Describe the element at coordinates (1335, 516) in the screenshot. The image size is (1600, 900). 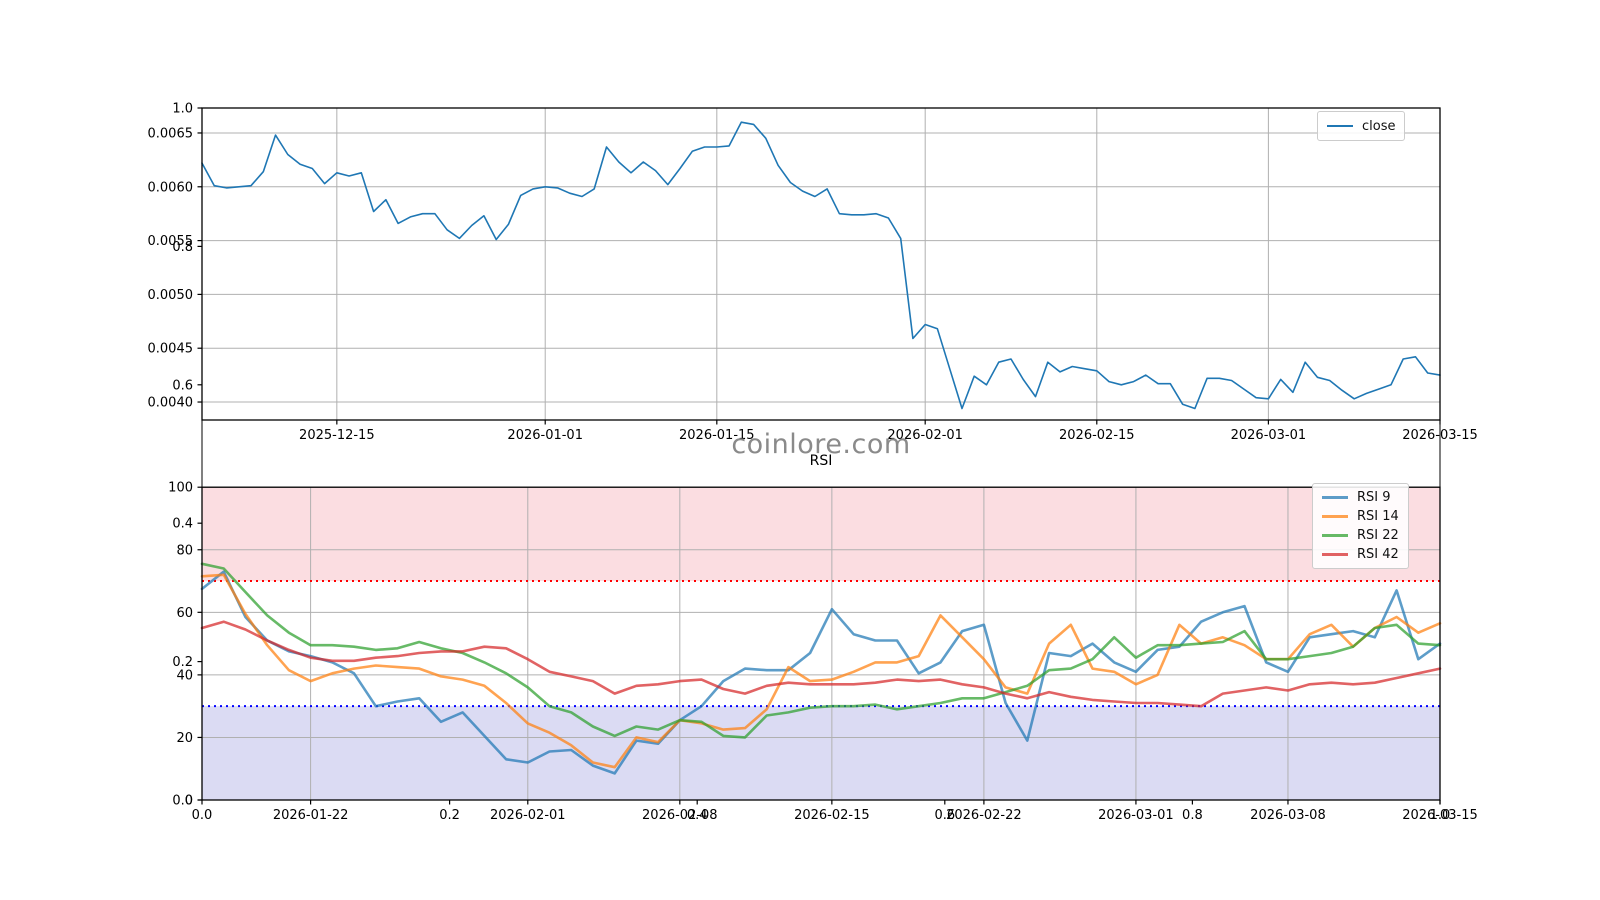
I see `rsi-14-line-sample-icon` at that location.